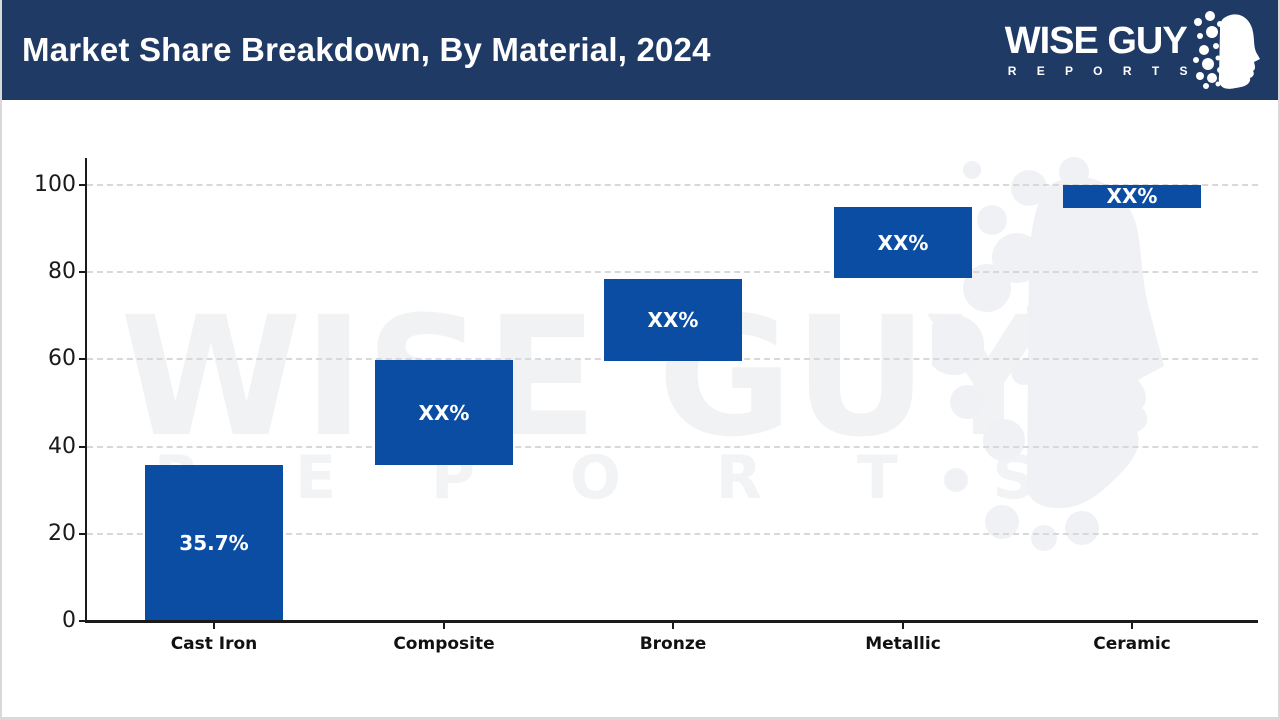  What do you see at coordinates (613, 478) in the screenshot?
I see `watermark-text-secondary: R E P O R T S` at bounding box center [613, 478].